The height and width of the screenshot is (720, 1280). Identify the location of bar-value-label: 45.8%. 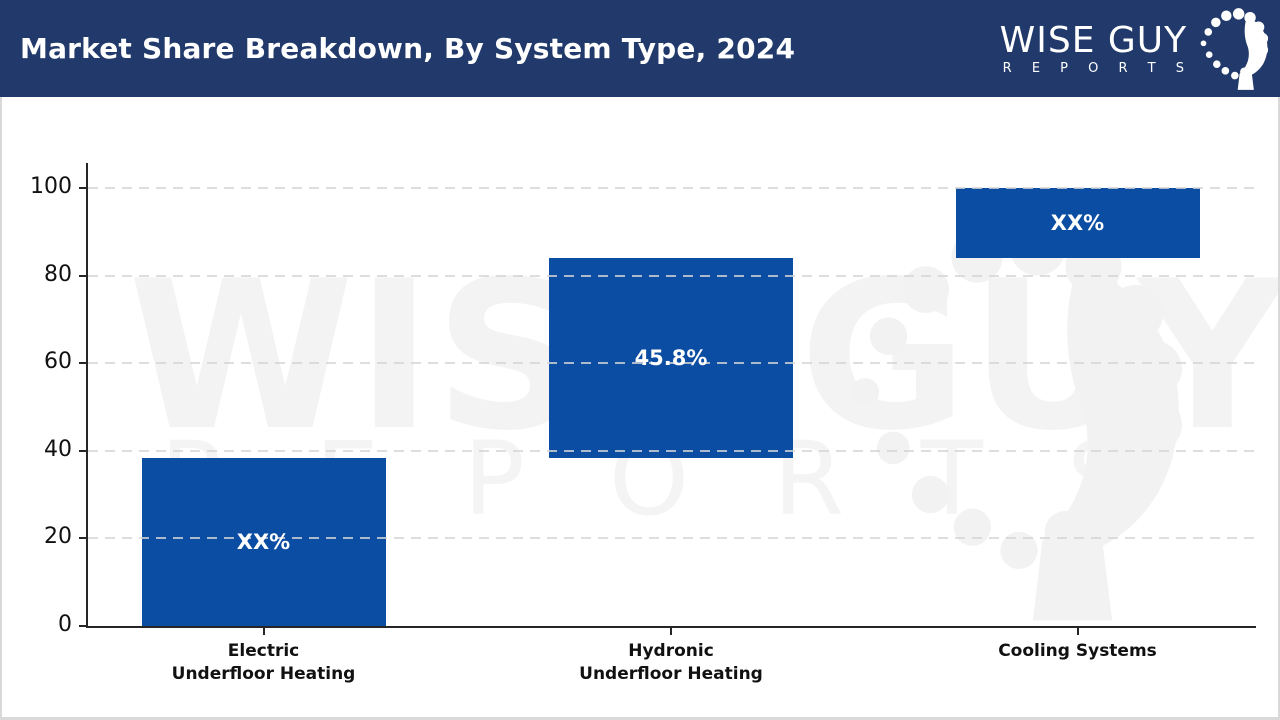
(671, 357).